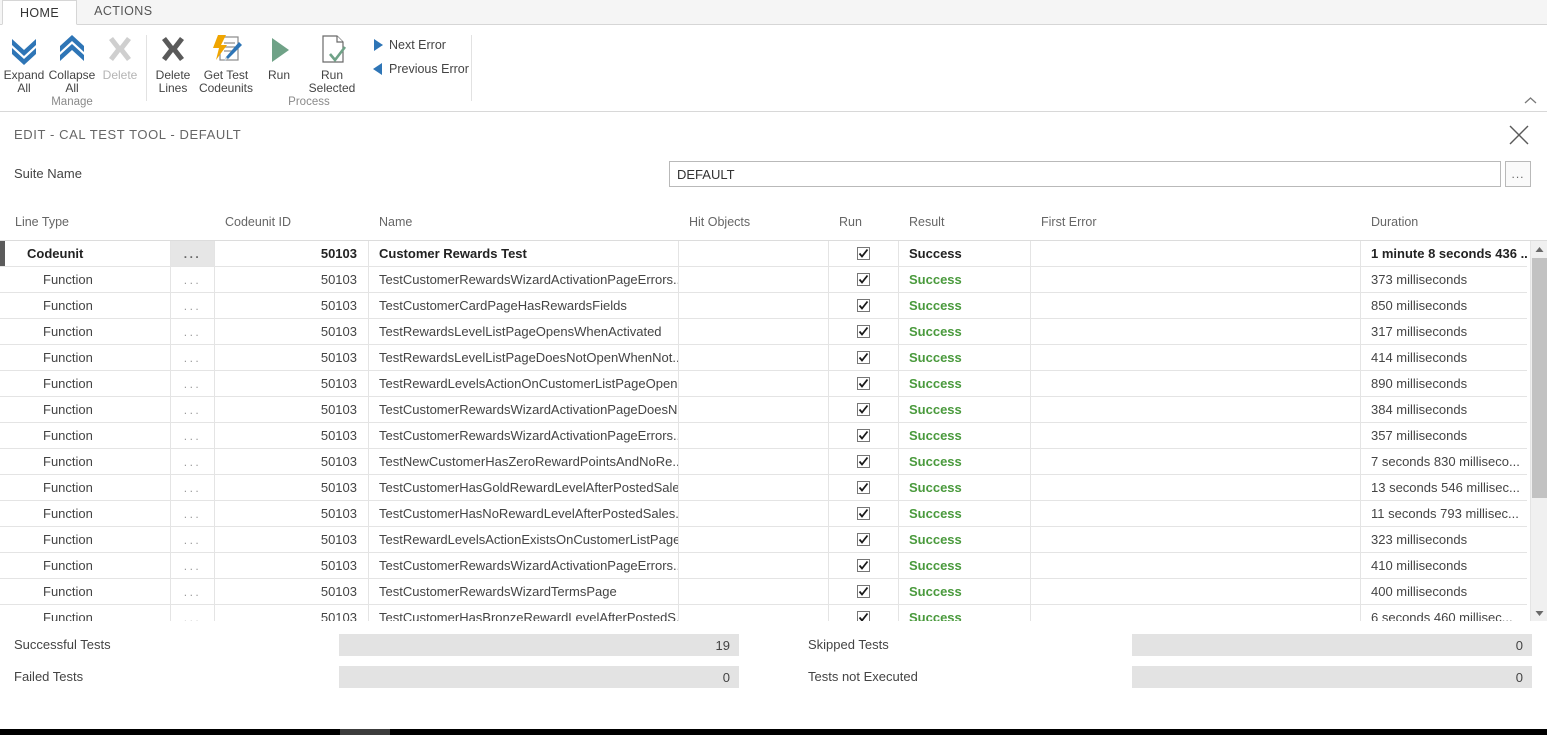  I want to click on close-button, so click(1519, 135).